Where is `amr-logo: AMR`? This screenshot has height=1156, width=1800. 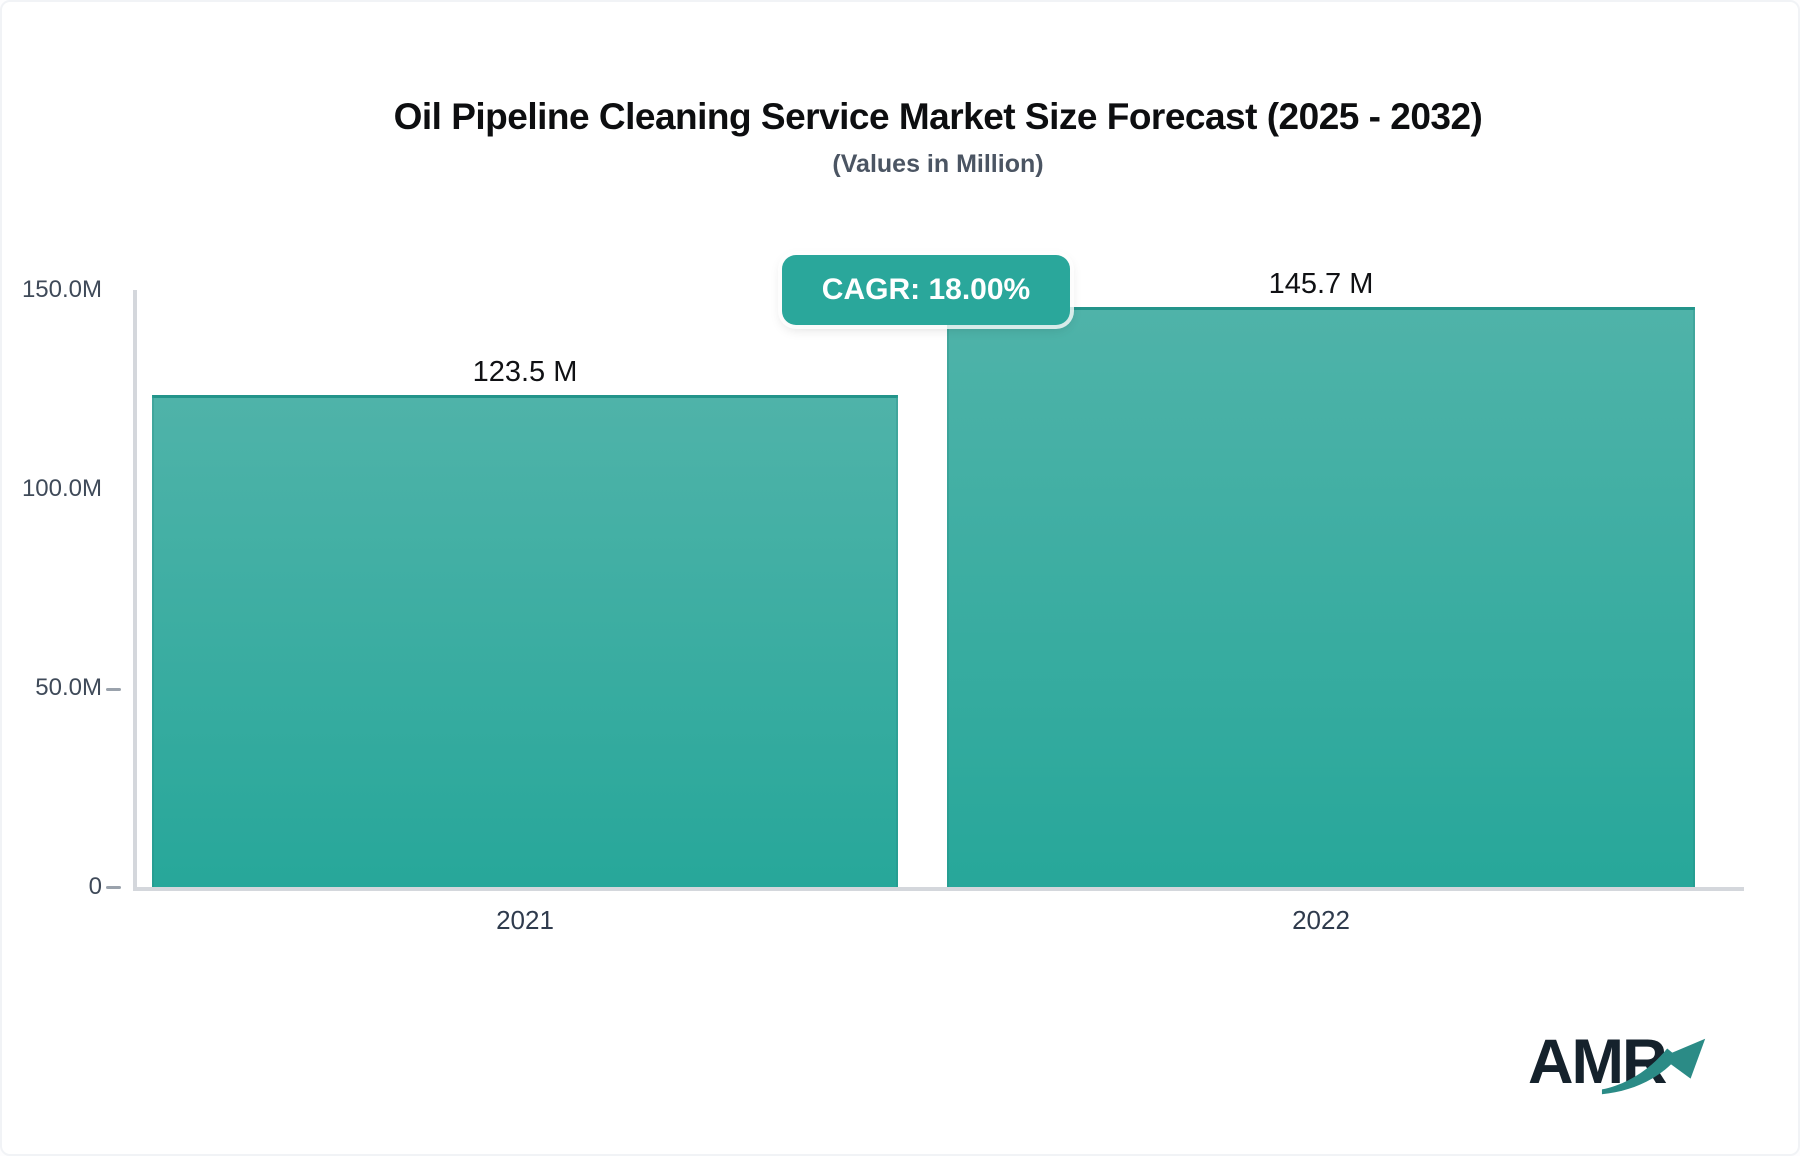
amr-logo: AMR is located at coordinates (1628, 1071).